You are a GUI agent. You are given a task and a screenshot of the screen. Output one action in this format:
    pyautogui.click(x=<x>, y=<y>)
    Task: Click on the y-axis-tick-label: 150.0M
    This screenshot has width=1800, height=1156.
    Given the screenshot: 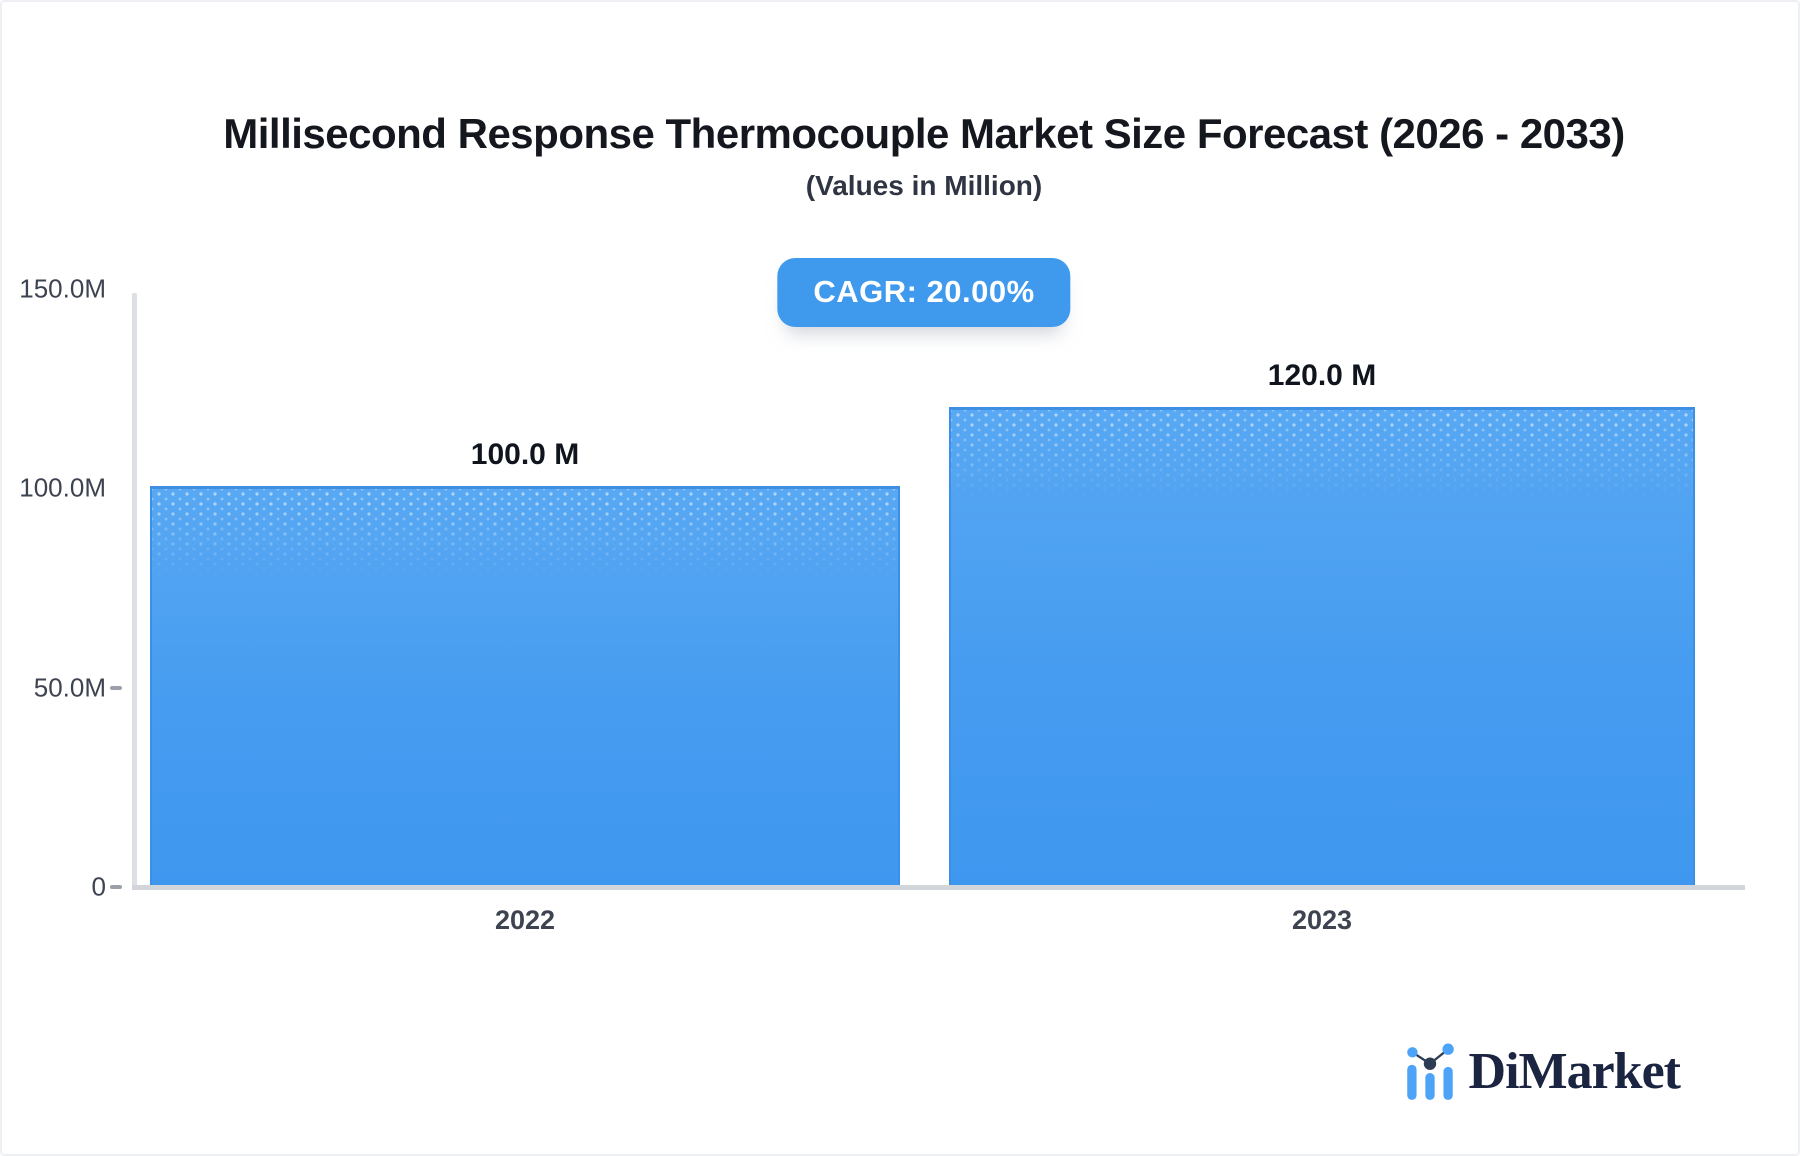 What is the action you would take?
    pyautogui.click(x=62, y=288)
    